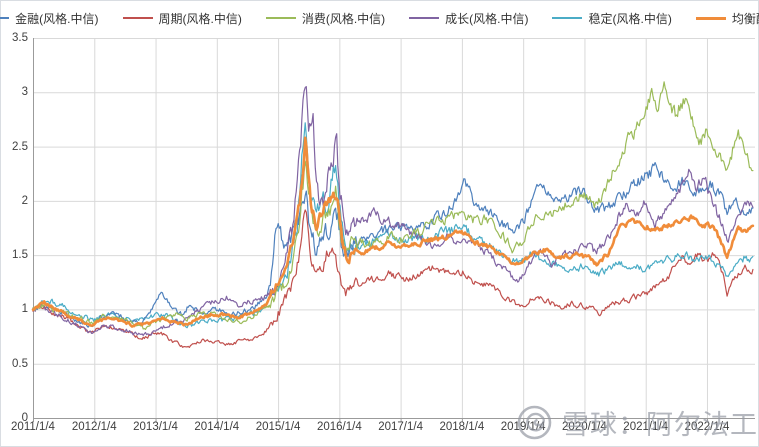 The width and height of the screenshot is (759, 447). What do you see at coordinates (20, 255) in the screenshot?
I see `y-tick-label: 1.5` at bounding box center [20, 255].